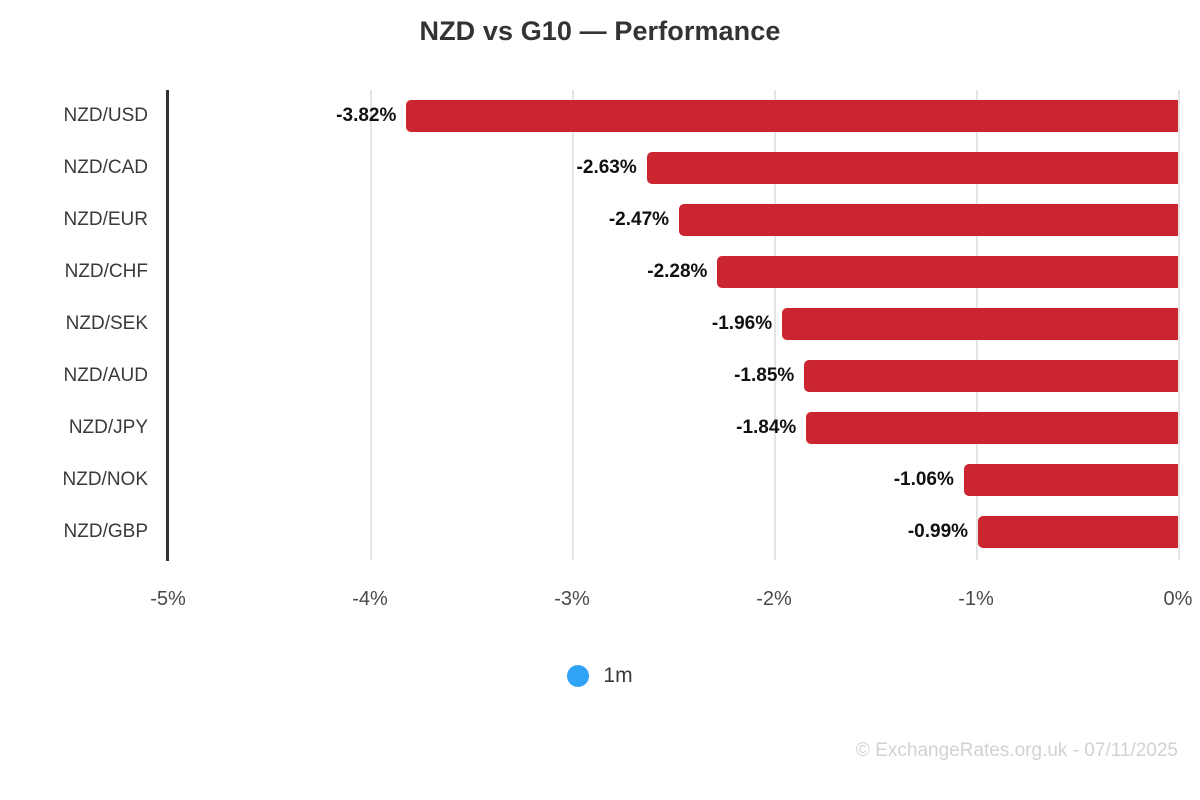 This screenshot has height=800, width=1200. I want to click on bar-value-label: -0.99%, so click(938, 531).